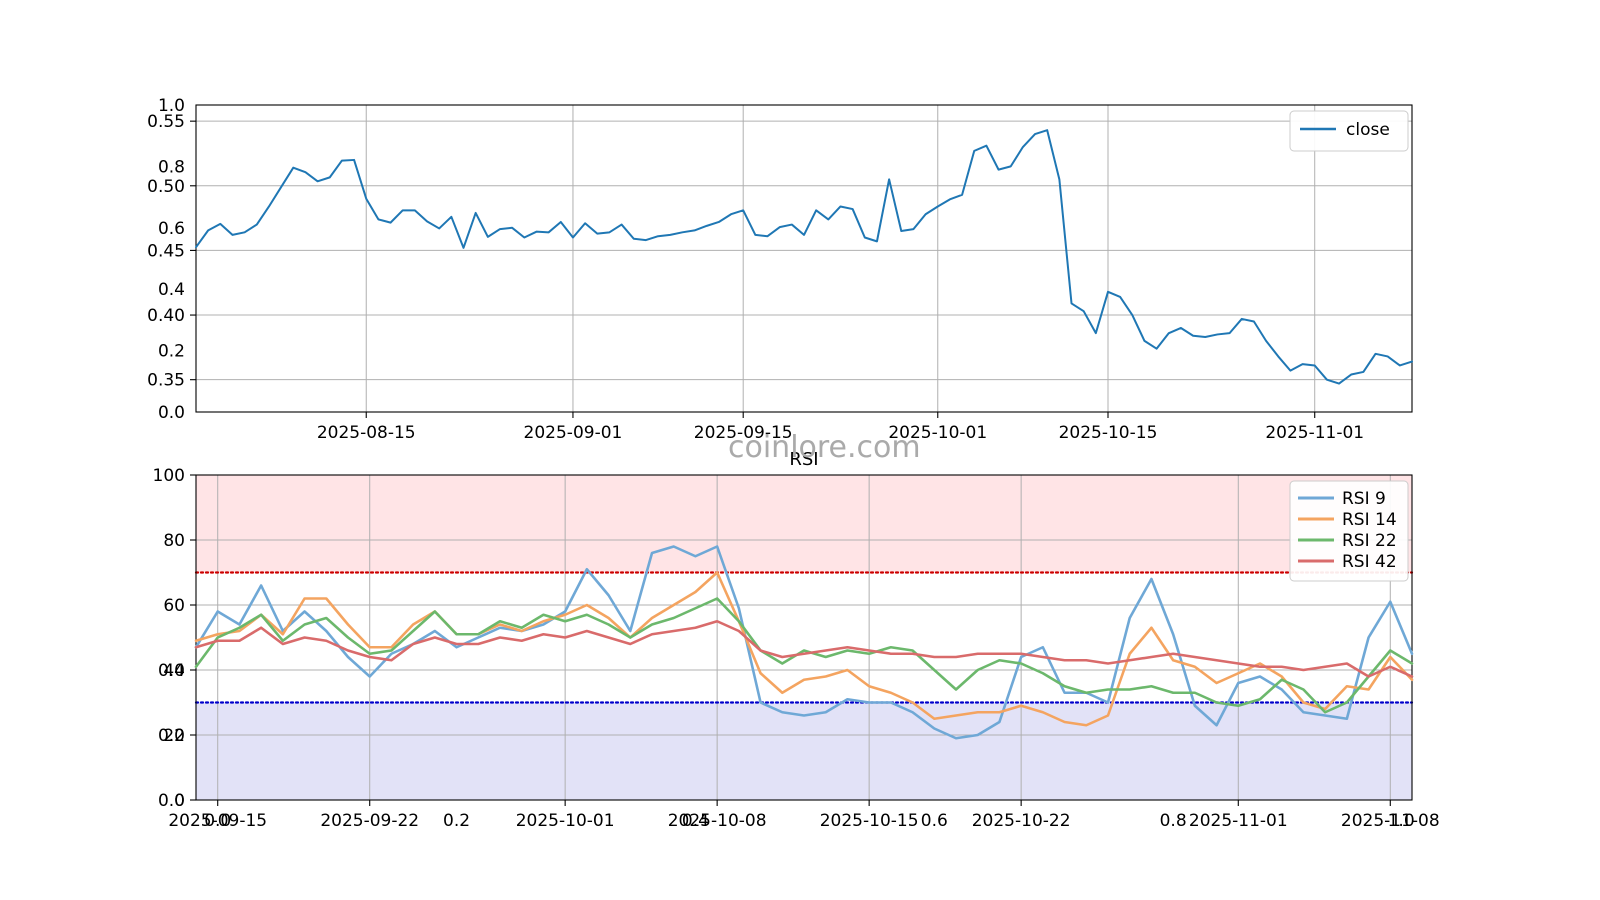 This screenshot has width=1600, height=900. What do you see at coordinates (1238, 821) in the screenshot?
I see `rsi-xtick-label: 2025-11-01` at bounding box center [1238, 821].